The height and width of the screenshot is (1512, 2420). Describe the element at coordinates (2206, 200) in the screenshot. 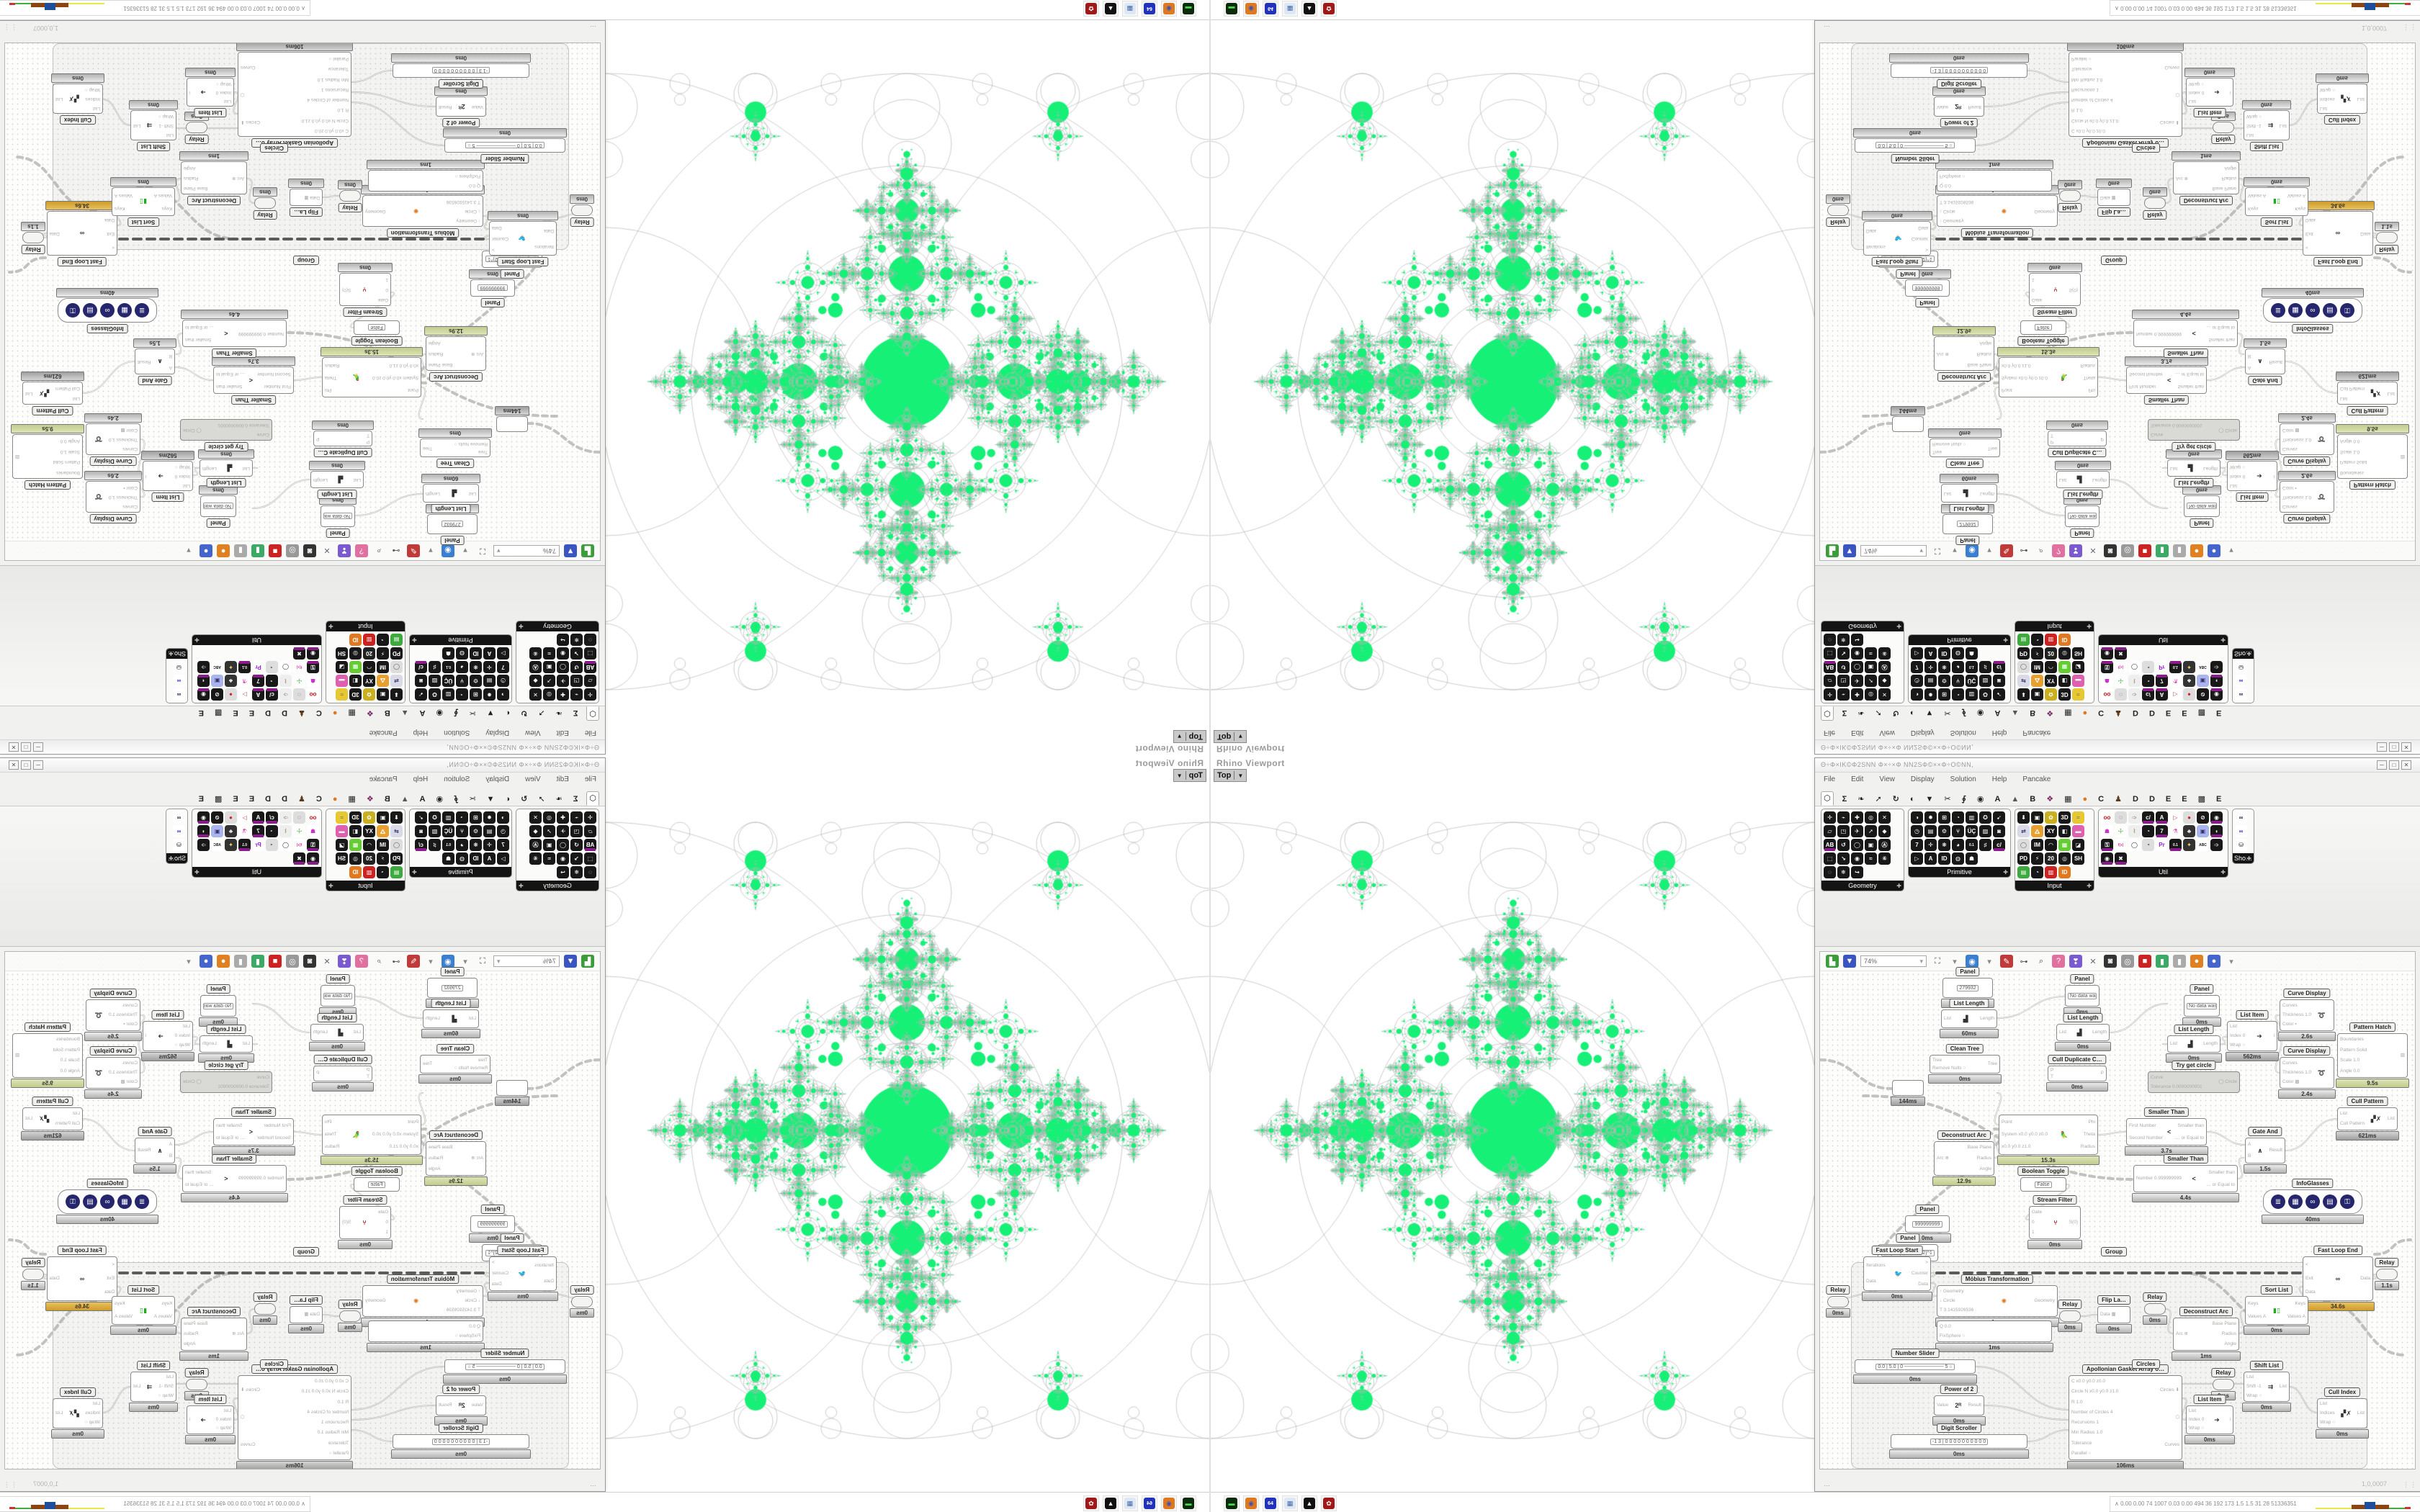

I see `component-label: Deconstruct Arc` at that location.